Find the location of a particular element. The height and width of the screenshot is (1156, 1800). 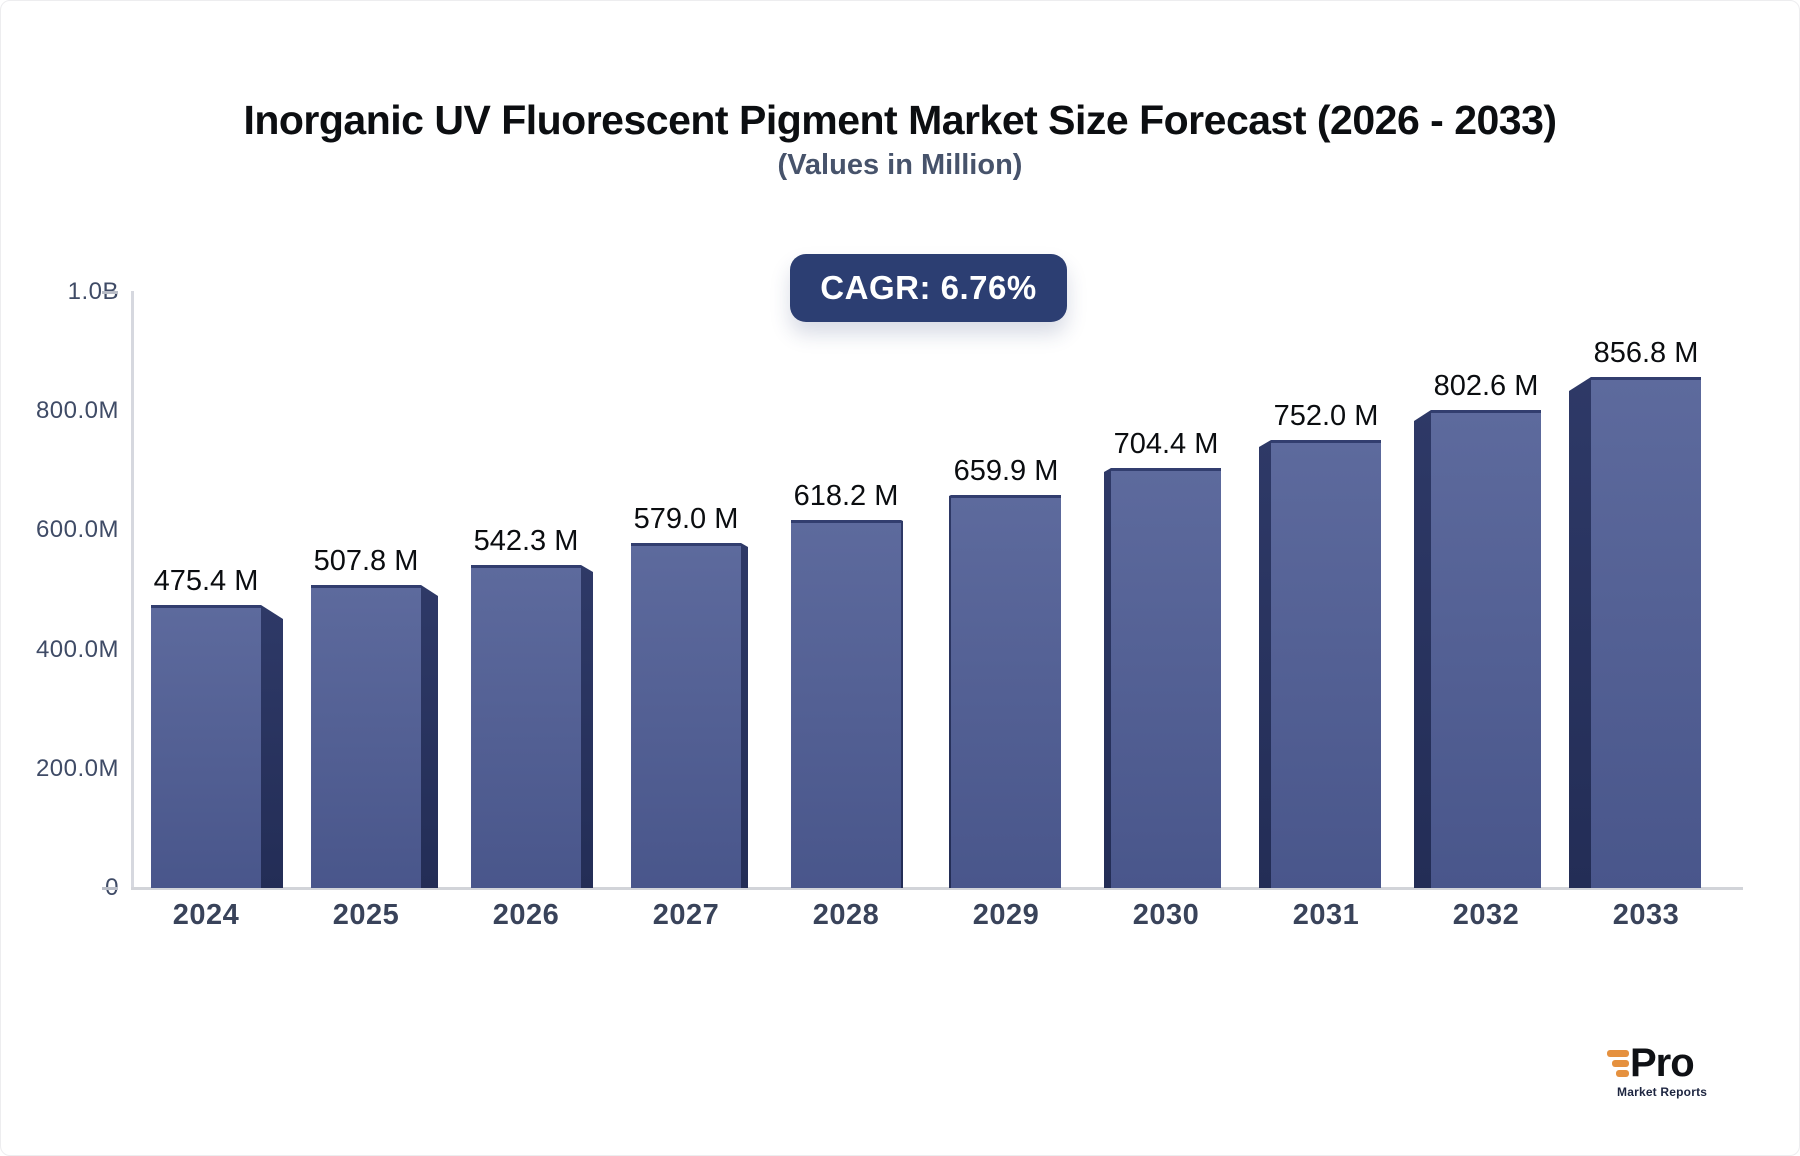

cagr-badge-label: CAGR: 6.76% is located at coordinates (928, 287).